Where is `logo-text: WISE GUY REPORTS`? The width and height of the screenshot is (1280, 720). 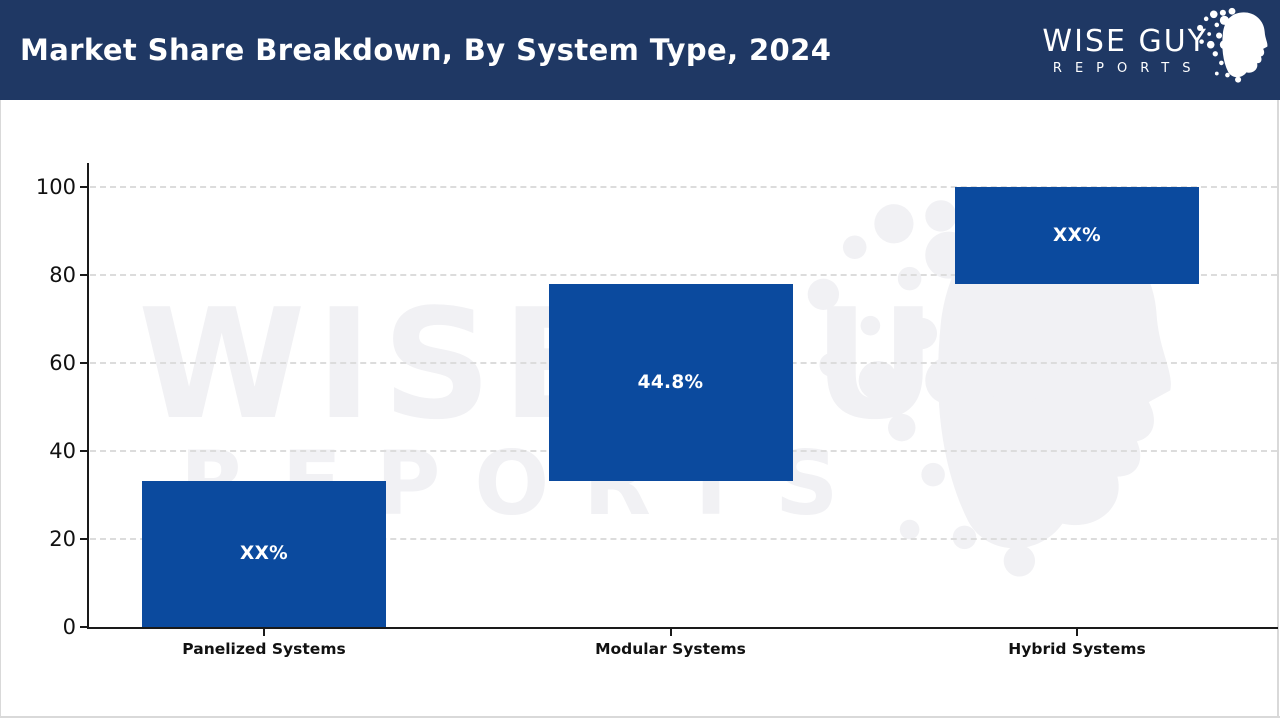
logo-text: WISE GUY REPORTS is located at coordinates (1125, 50).